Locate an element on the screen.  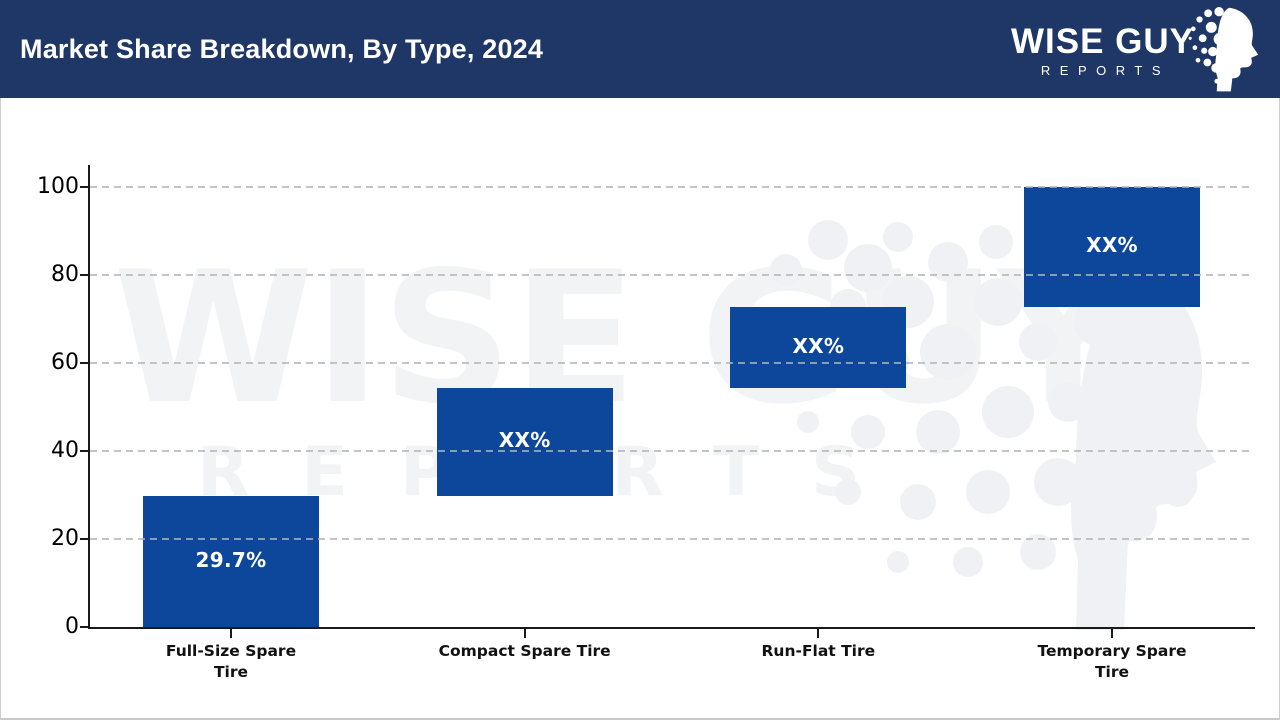
y-axis-line is located at coordinates (89, 397).